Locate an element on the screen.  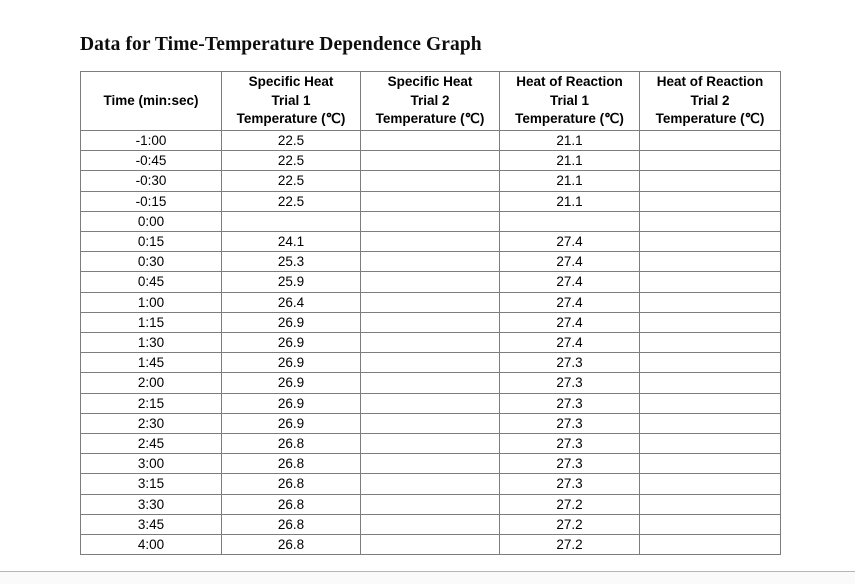
table-row: 0:15 24.1 27.4 is located at coordinates (430, 242).